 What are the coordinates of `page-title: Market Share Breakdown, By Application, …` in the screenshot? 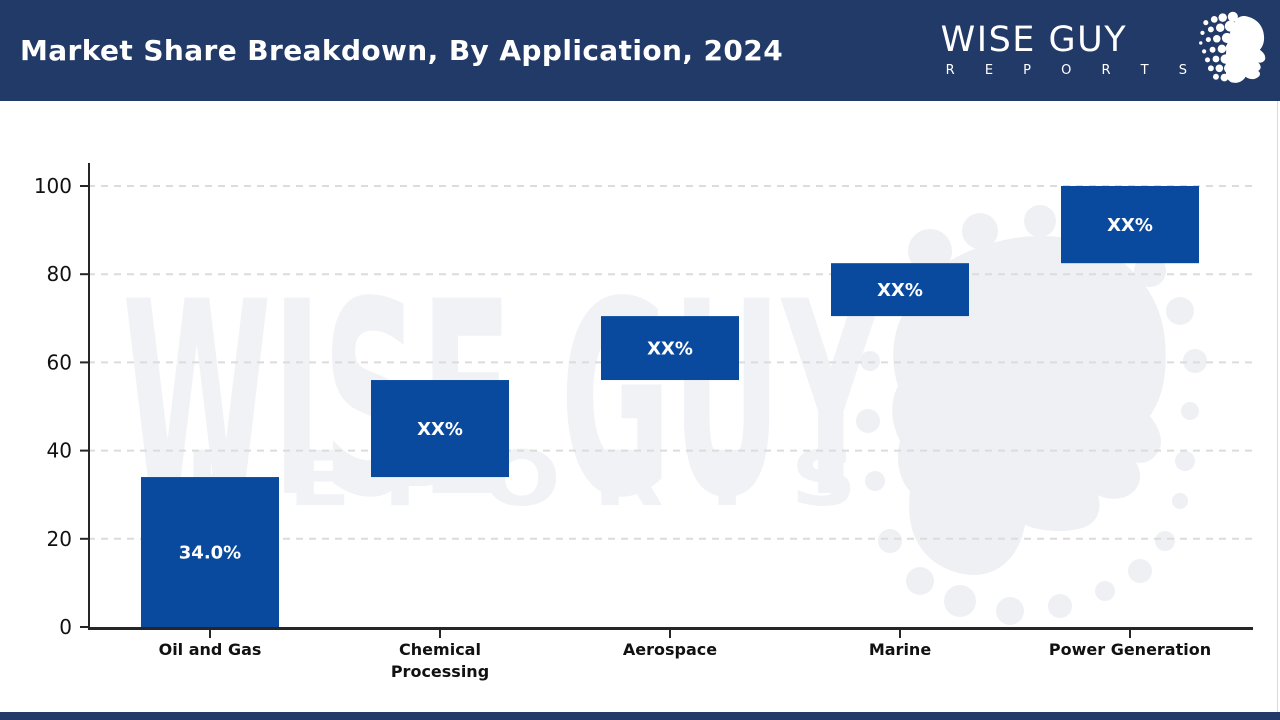 It's located at (402, 50).